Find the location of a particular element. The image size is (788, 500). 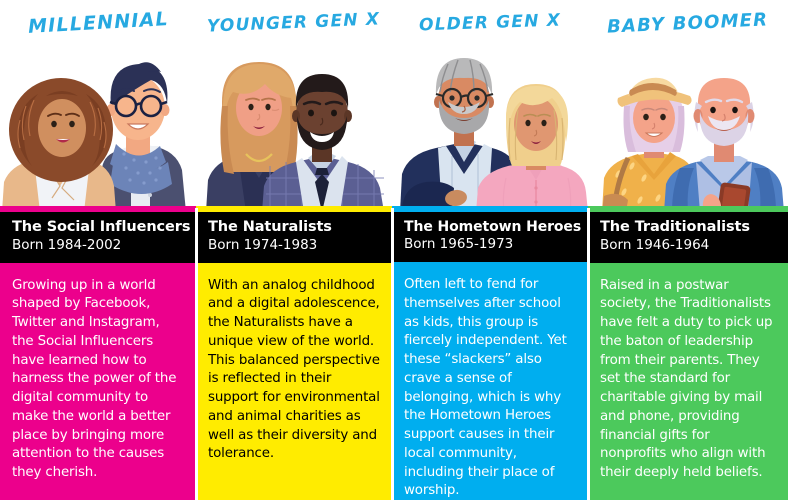

generation-title: The Traditionalists is located at coordinates (675, 227).